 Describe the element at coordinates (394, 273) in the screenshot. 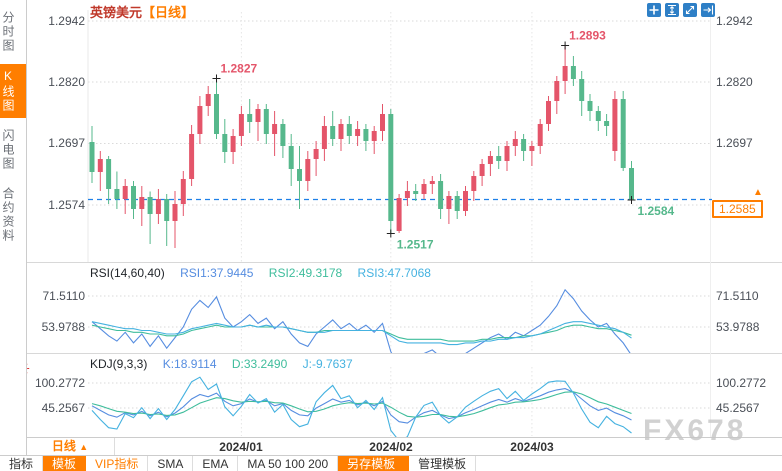

I see `rsi3-value: RSI3:47.7068` at that location.